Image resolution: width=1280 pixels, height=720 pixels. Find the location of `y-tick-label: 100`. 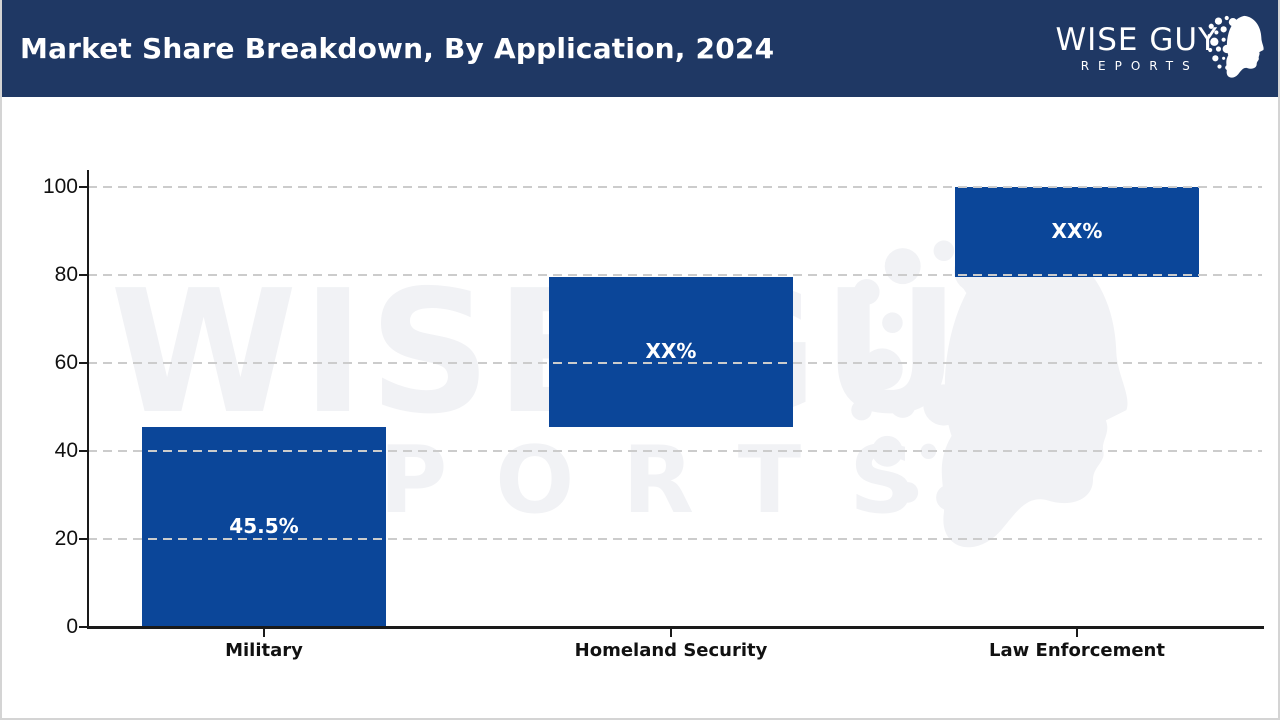

y-tick-label: 100 is located at coordinates (60, 186).